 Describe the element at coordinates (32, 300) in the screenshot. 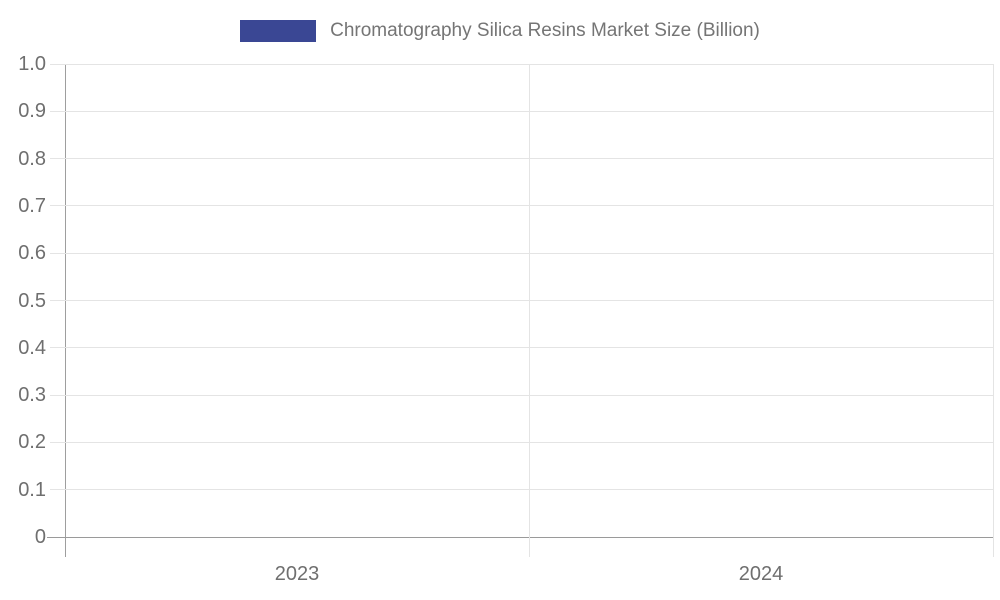

I see `y-axis-tick-label: 0.5` at that location.